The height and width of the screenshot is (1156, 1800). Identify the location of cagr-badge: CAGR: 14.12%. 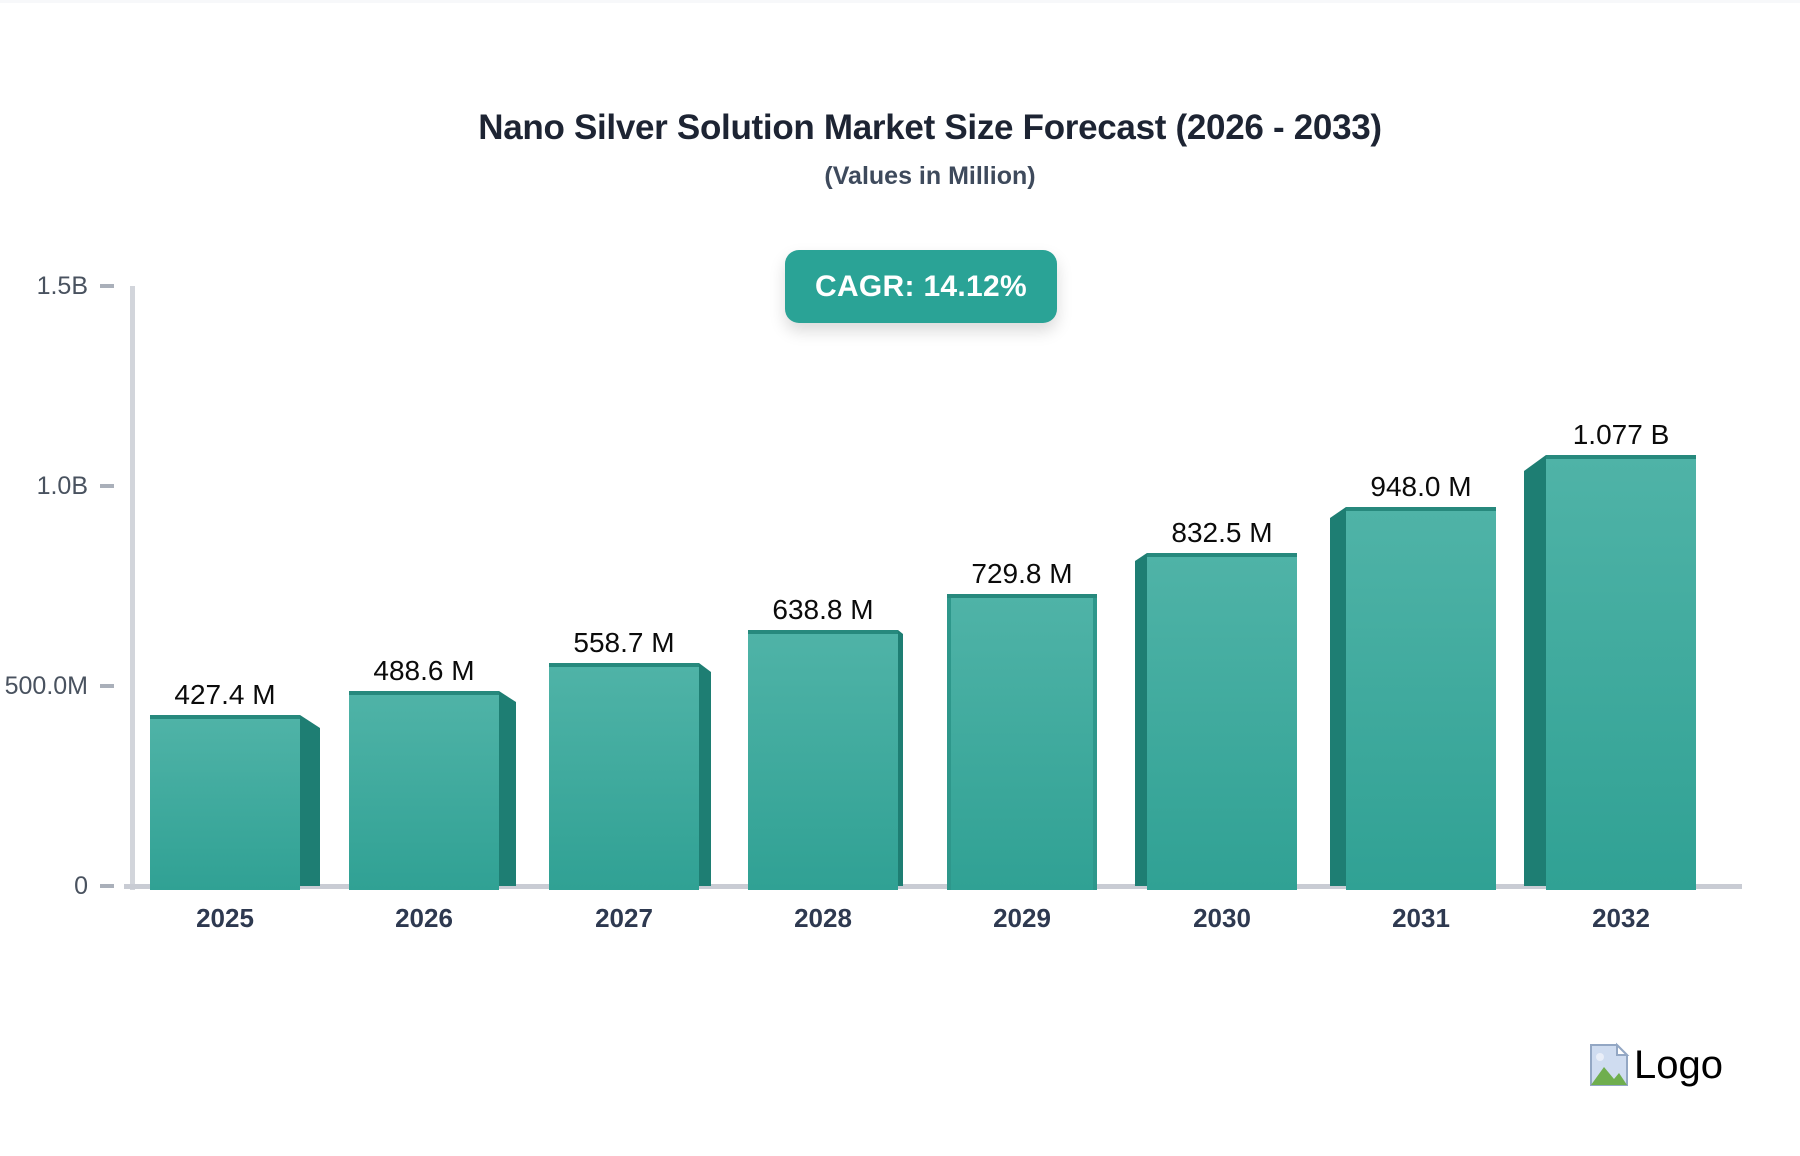
(921, 286).